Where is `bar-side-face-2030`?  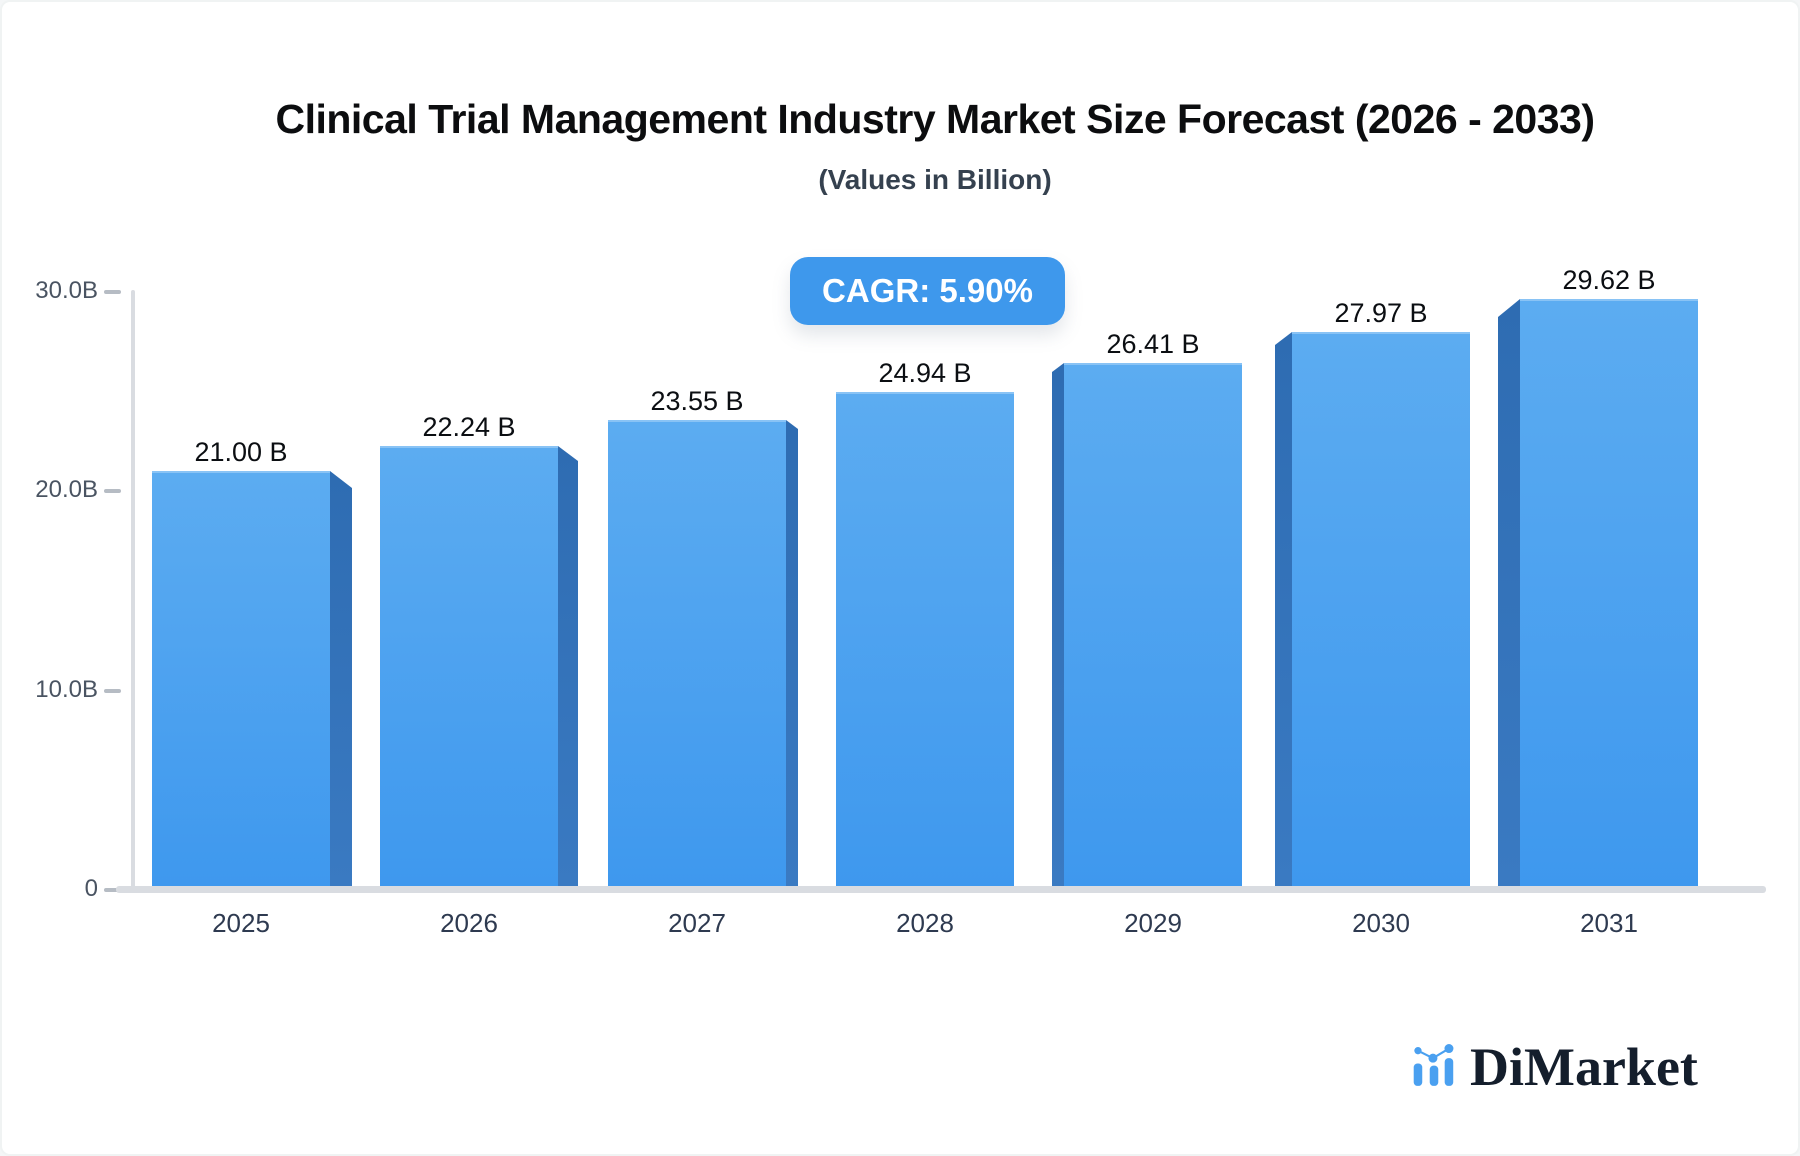
bar-side-face-2030 is located at coordinates (1283, 611).